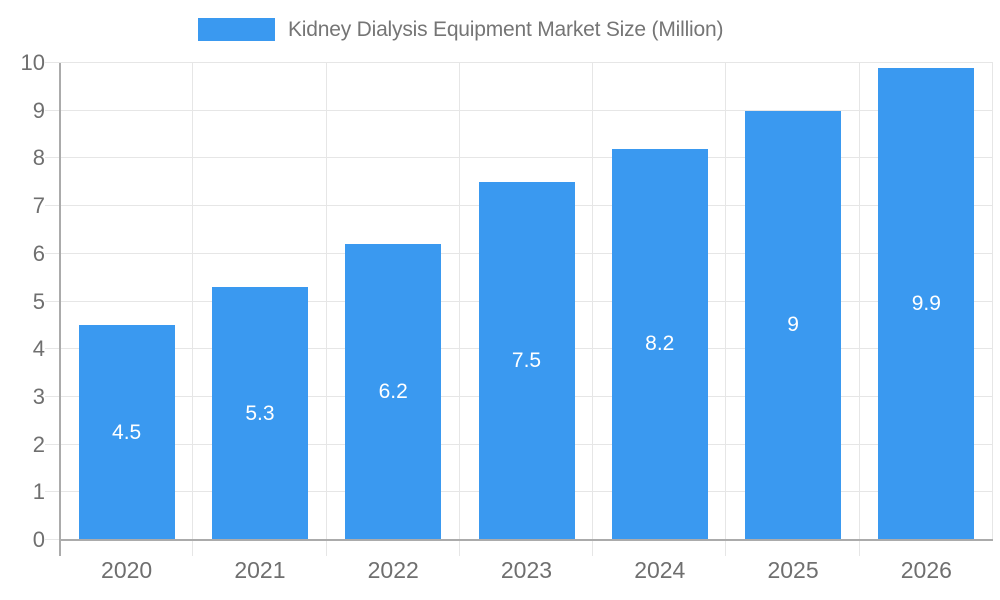  I want to click on bar-2024: 8.2, so click(659, 344).